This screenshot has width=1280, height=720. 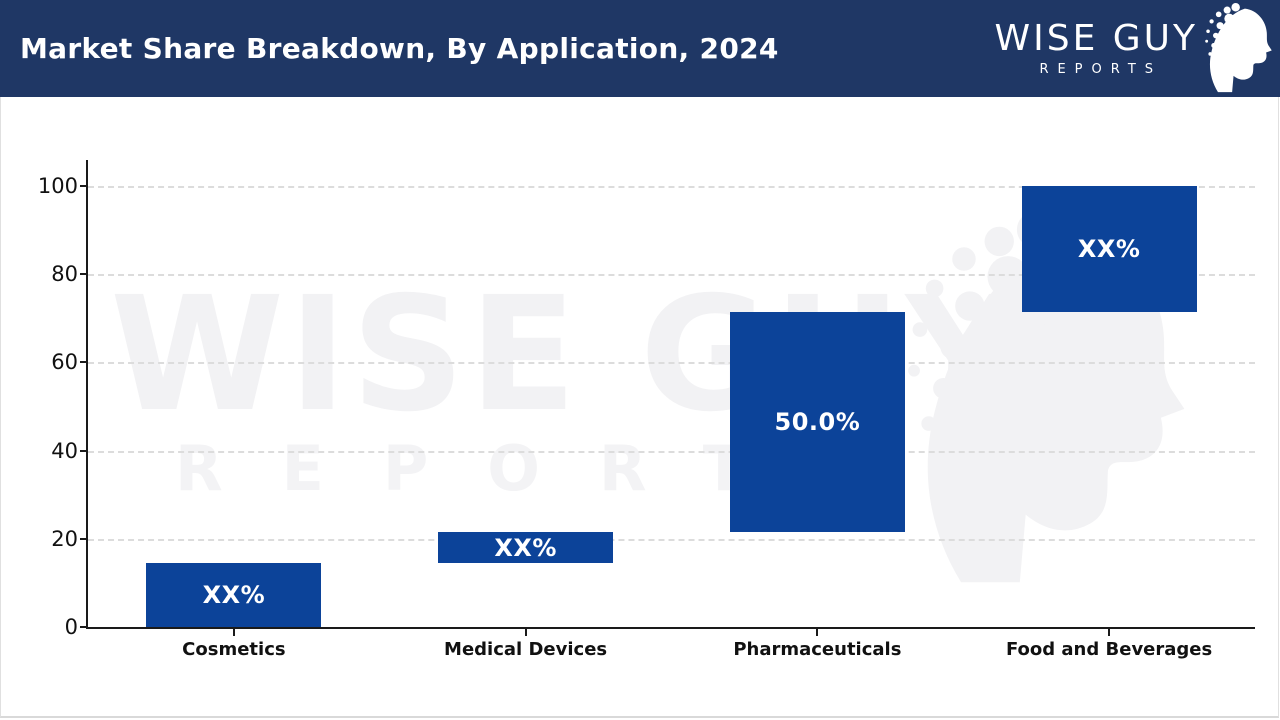 What do you see at coordinates (1109, 649) in the screenshot?
I see `x-axis-category-label: Food and Beverages` at bounding box center [1109, 649].